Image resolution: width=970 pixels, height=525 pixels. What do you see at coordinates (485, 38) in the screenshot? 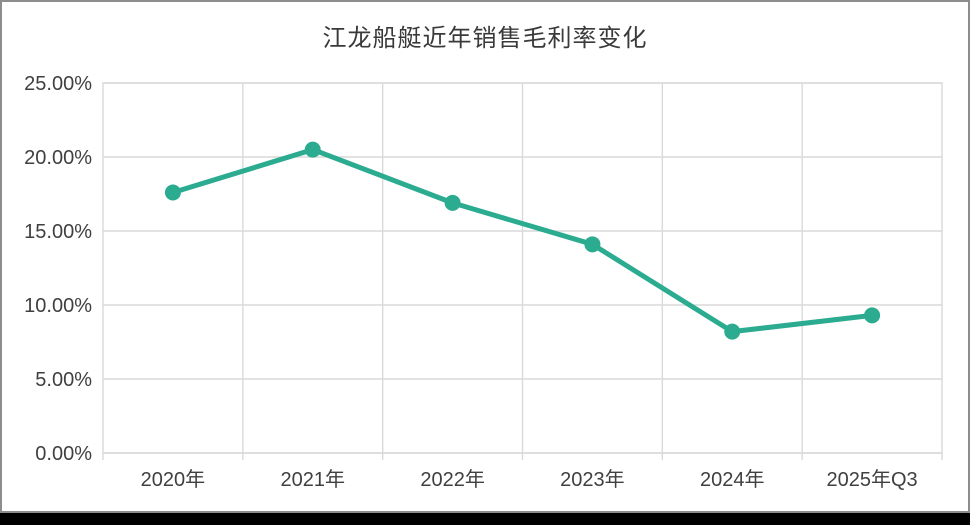
I see `chart-title: 江龙船艇近年销售毛利率变化` at bounding box center [485, 38].